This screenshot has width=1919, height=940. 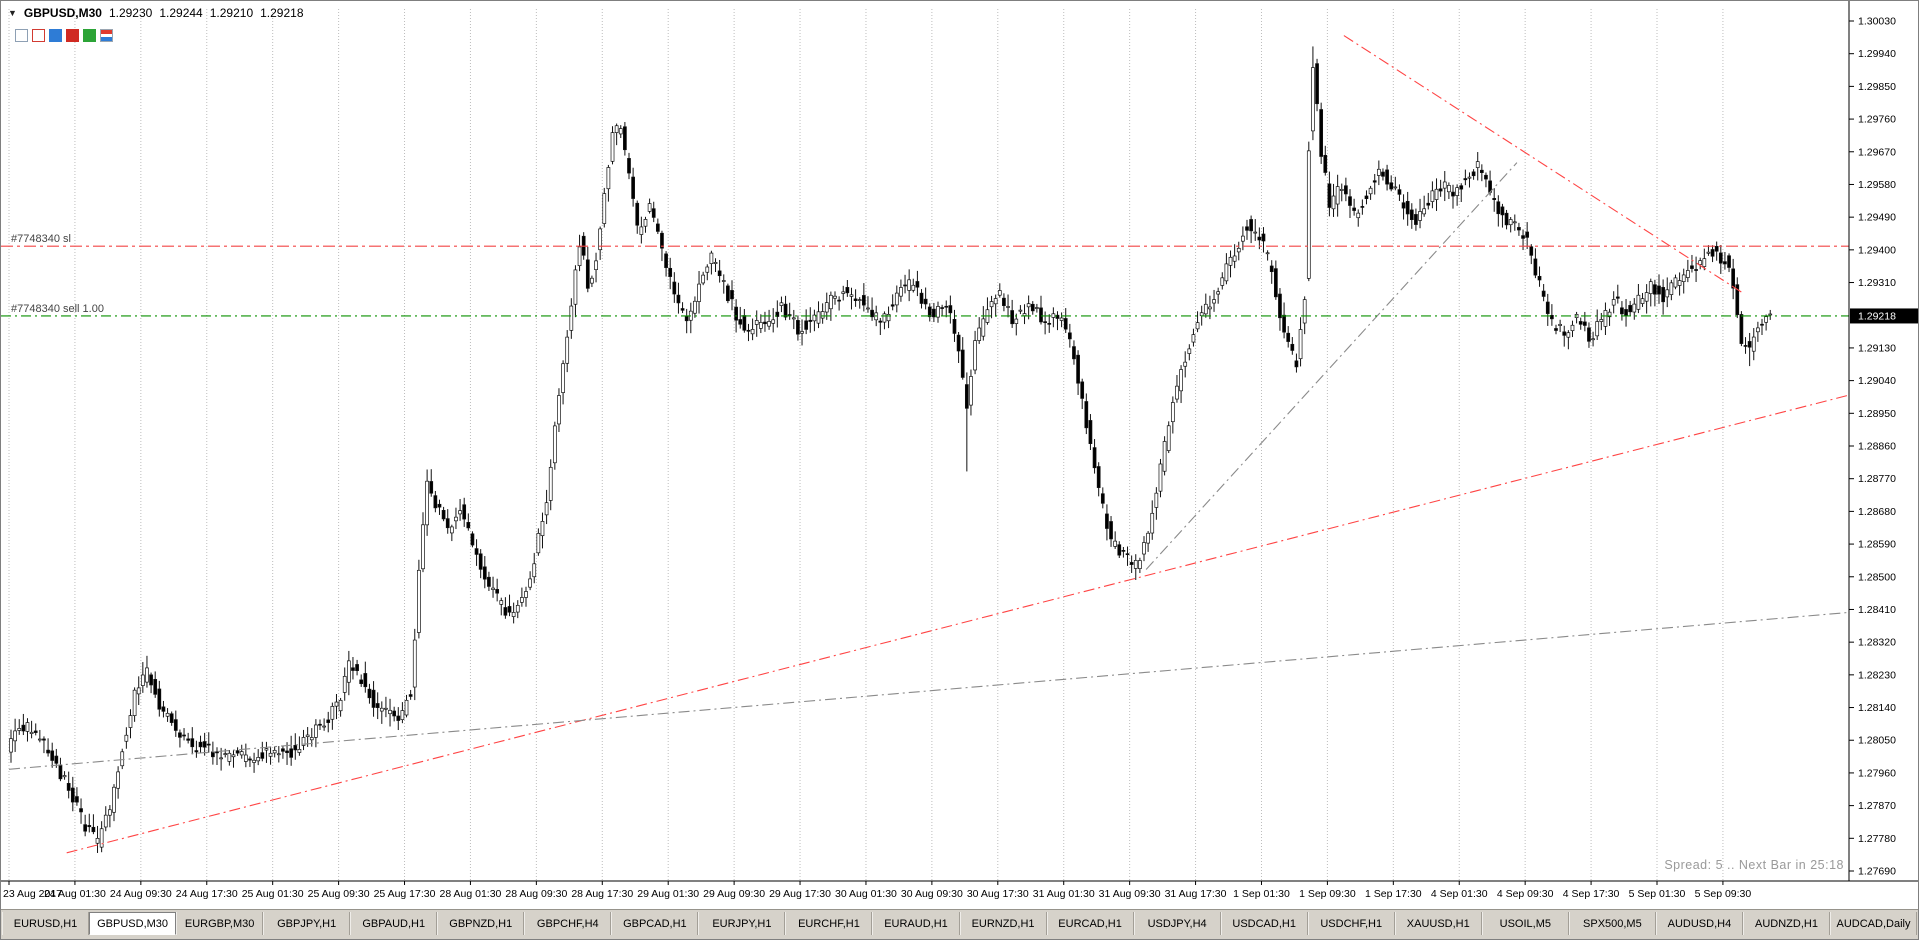 I want to click on price-tick-label: 1.29580, so click(x=1877, y=185).